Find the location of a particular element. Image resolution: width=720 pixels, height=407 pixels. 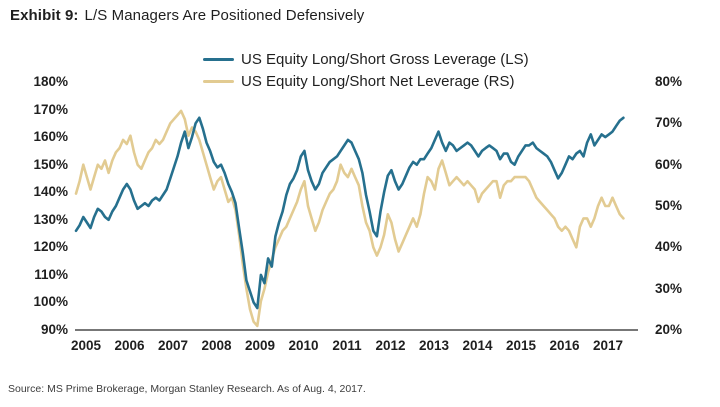

exhibit-title-text: L/S Managers Are Positioned Defensively is located at coordinates (224, 15).